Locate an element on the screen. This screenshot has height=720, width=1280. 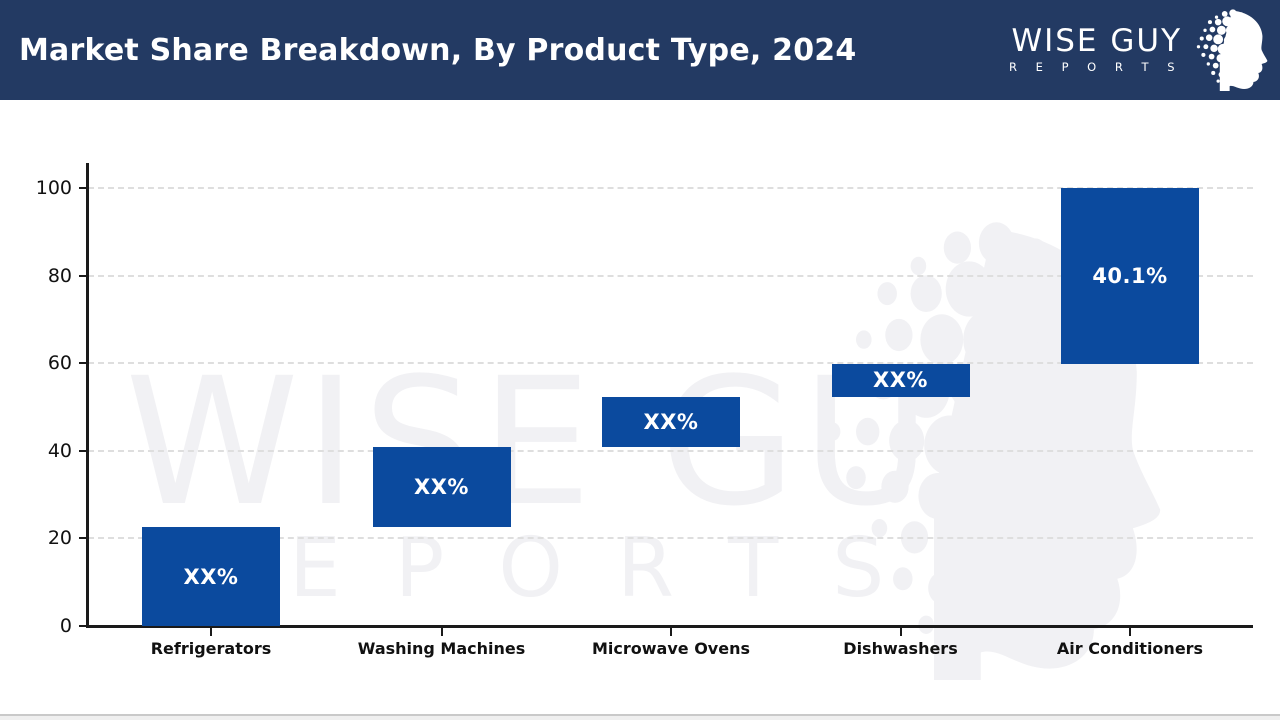
bar-microwave-ovens: XX% is located at coordinates (671, 421).